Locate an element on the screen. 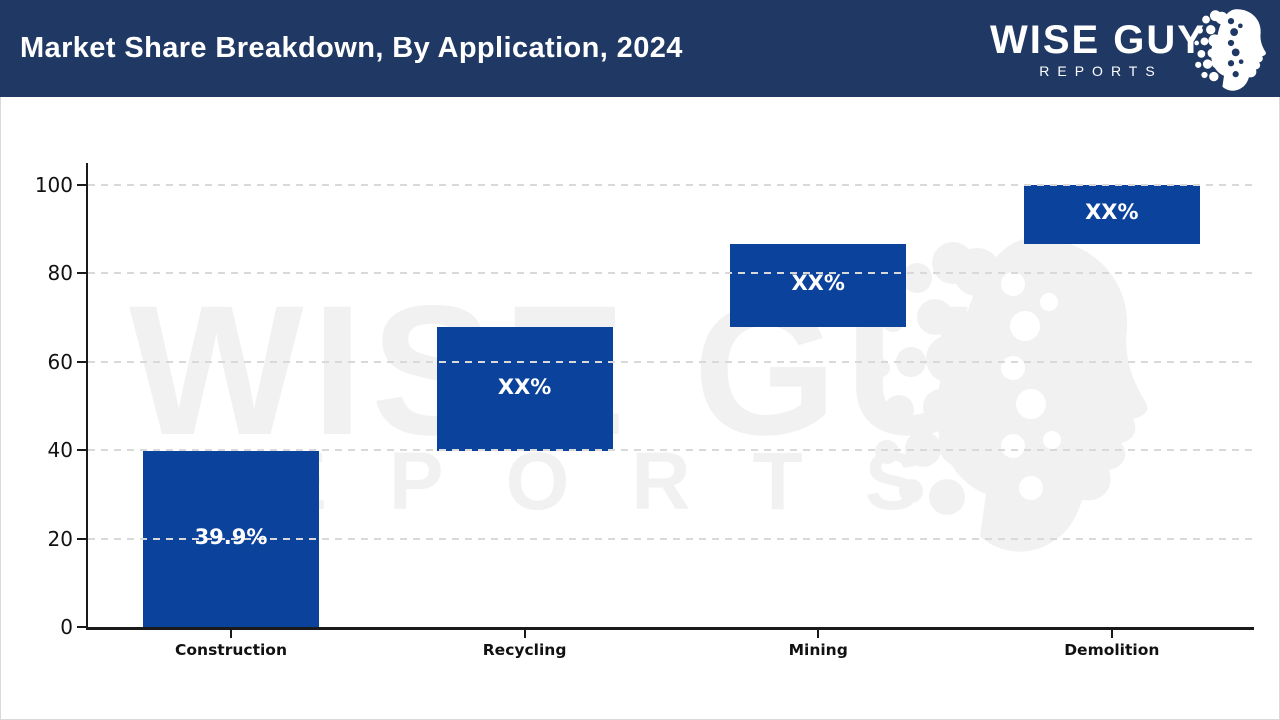  x-axis-line is located at coordinates (670, 628).